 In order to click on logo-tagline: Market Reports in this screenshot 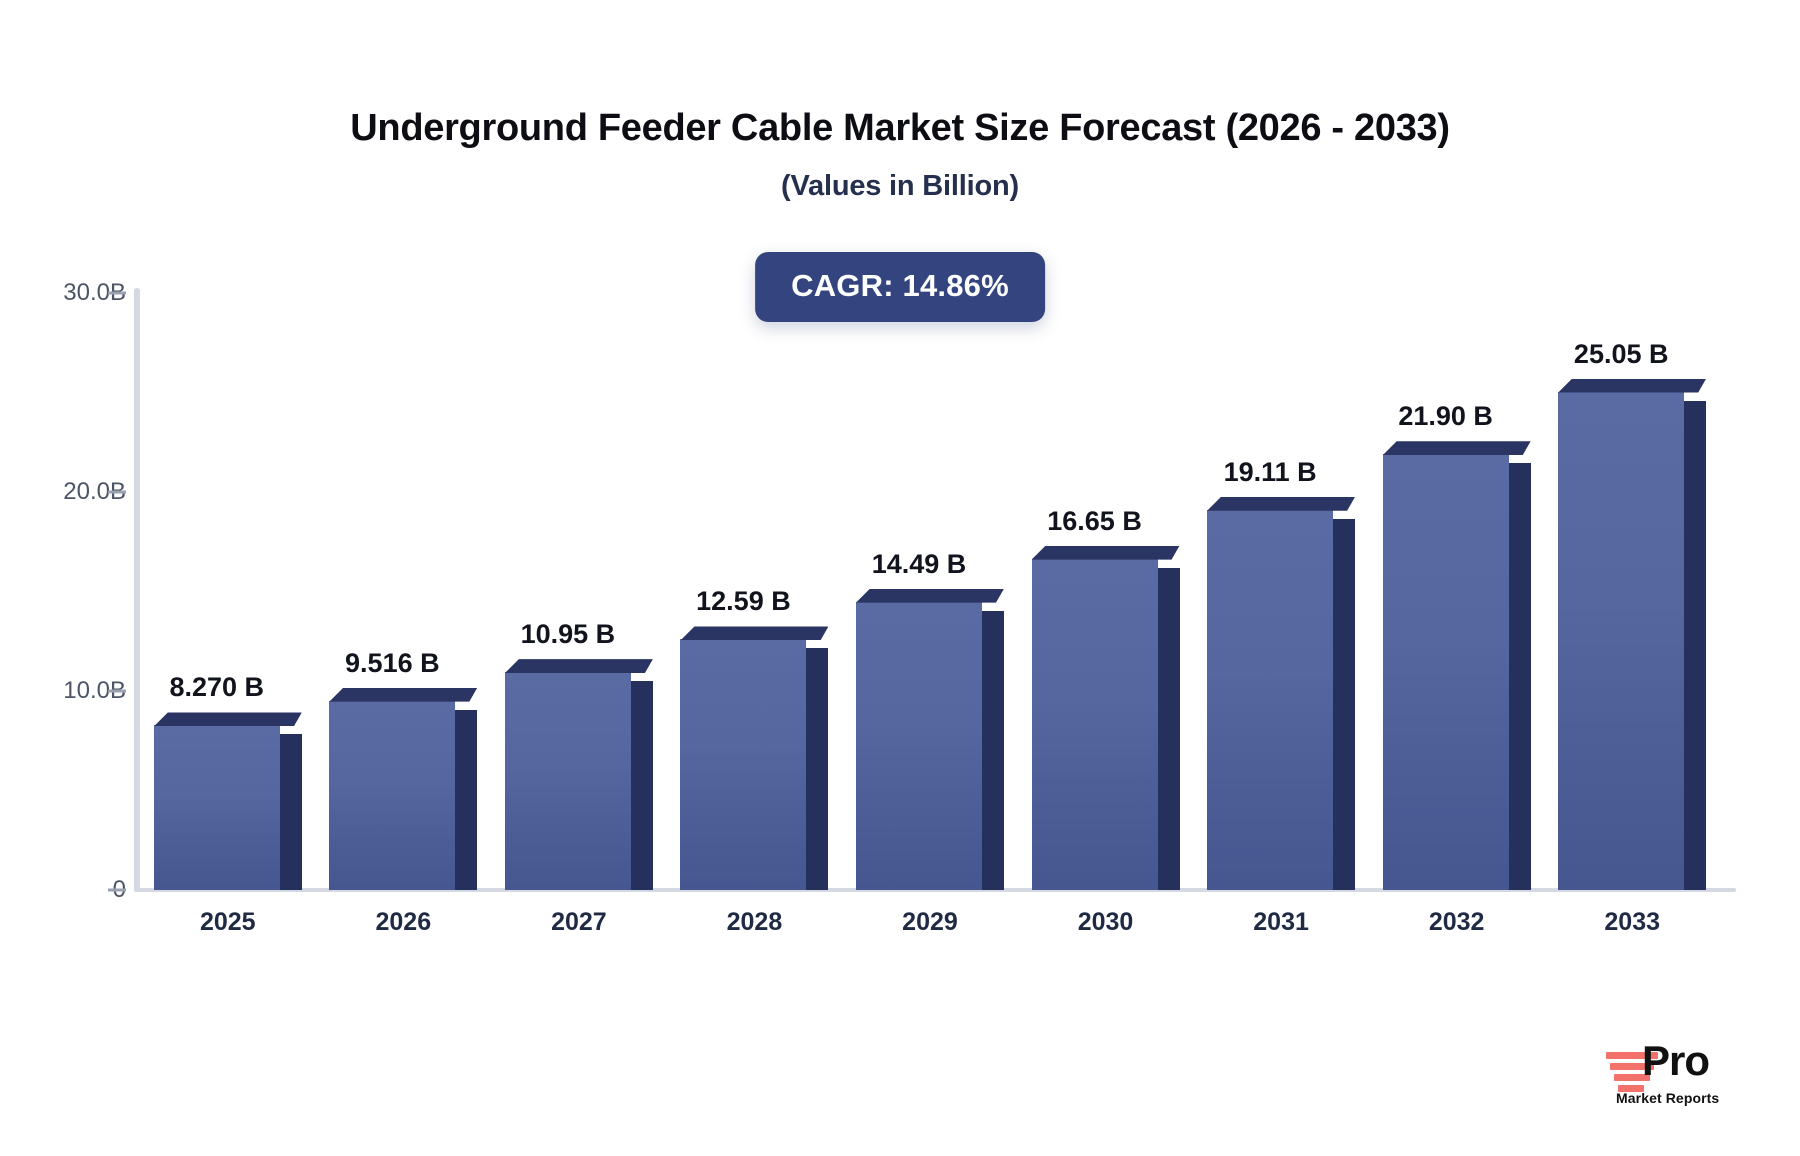, I will do `click(1668, 1098)`.